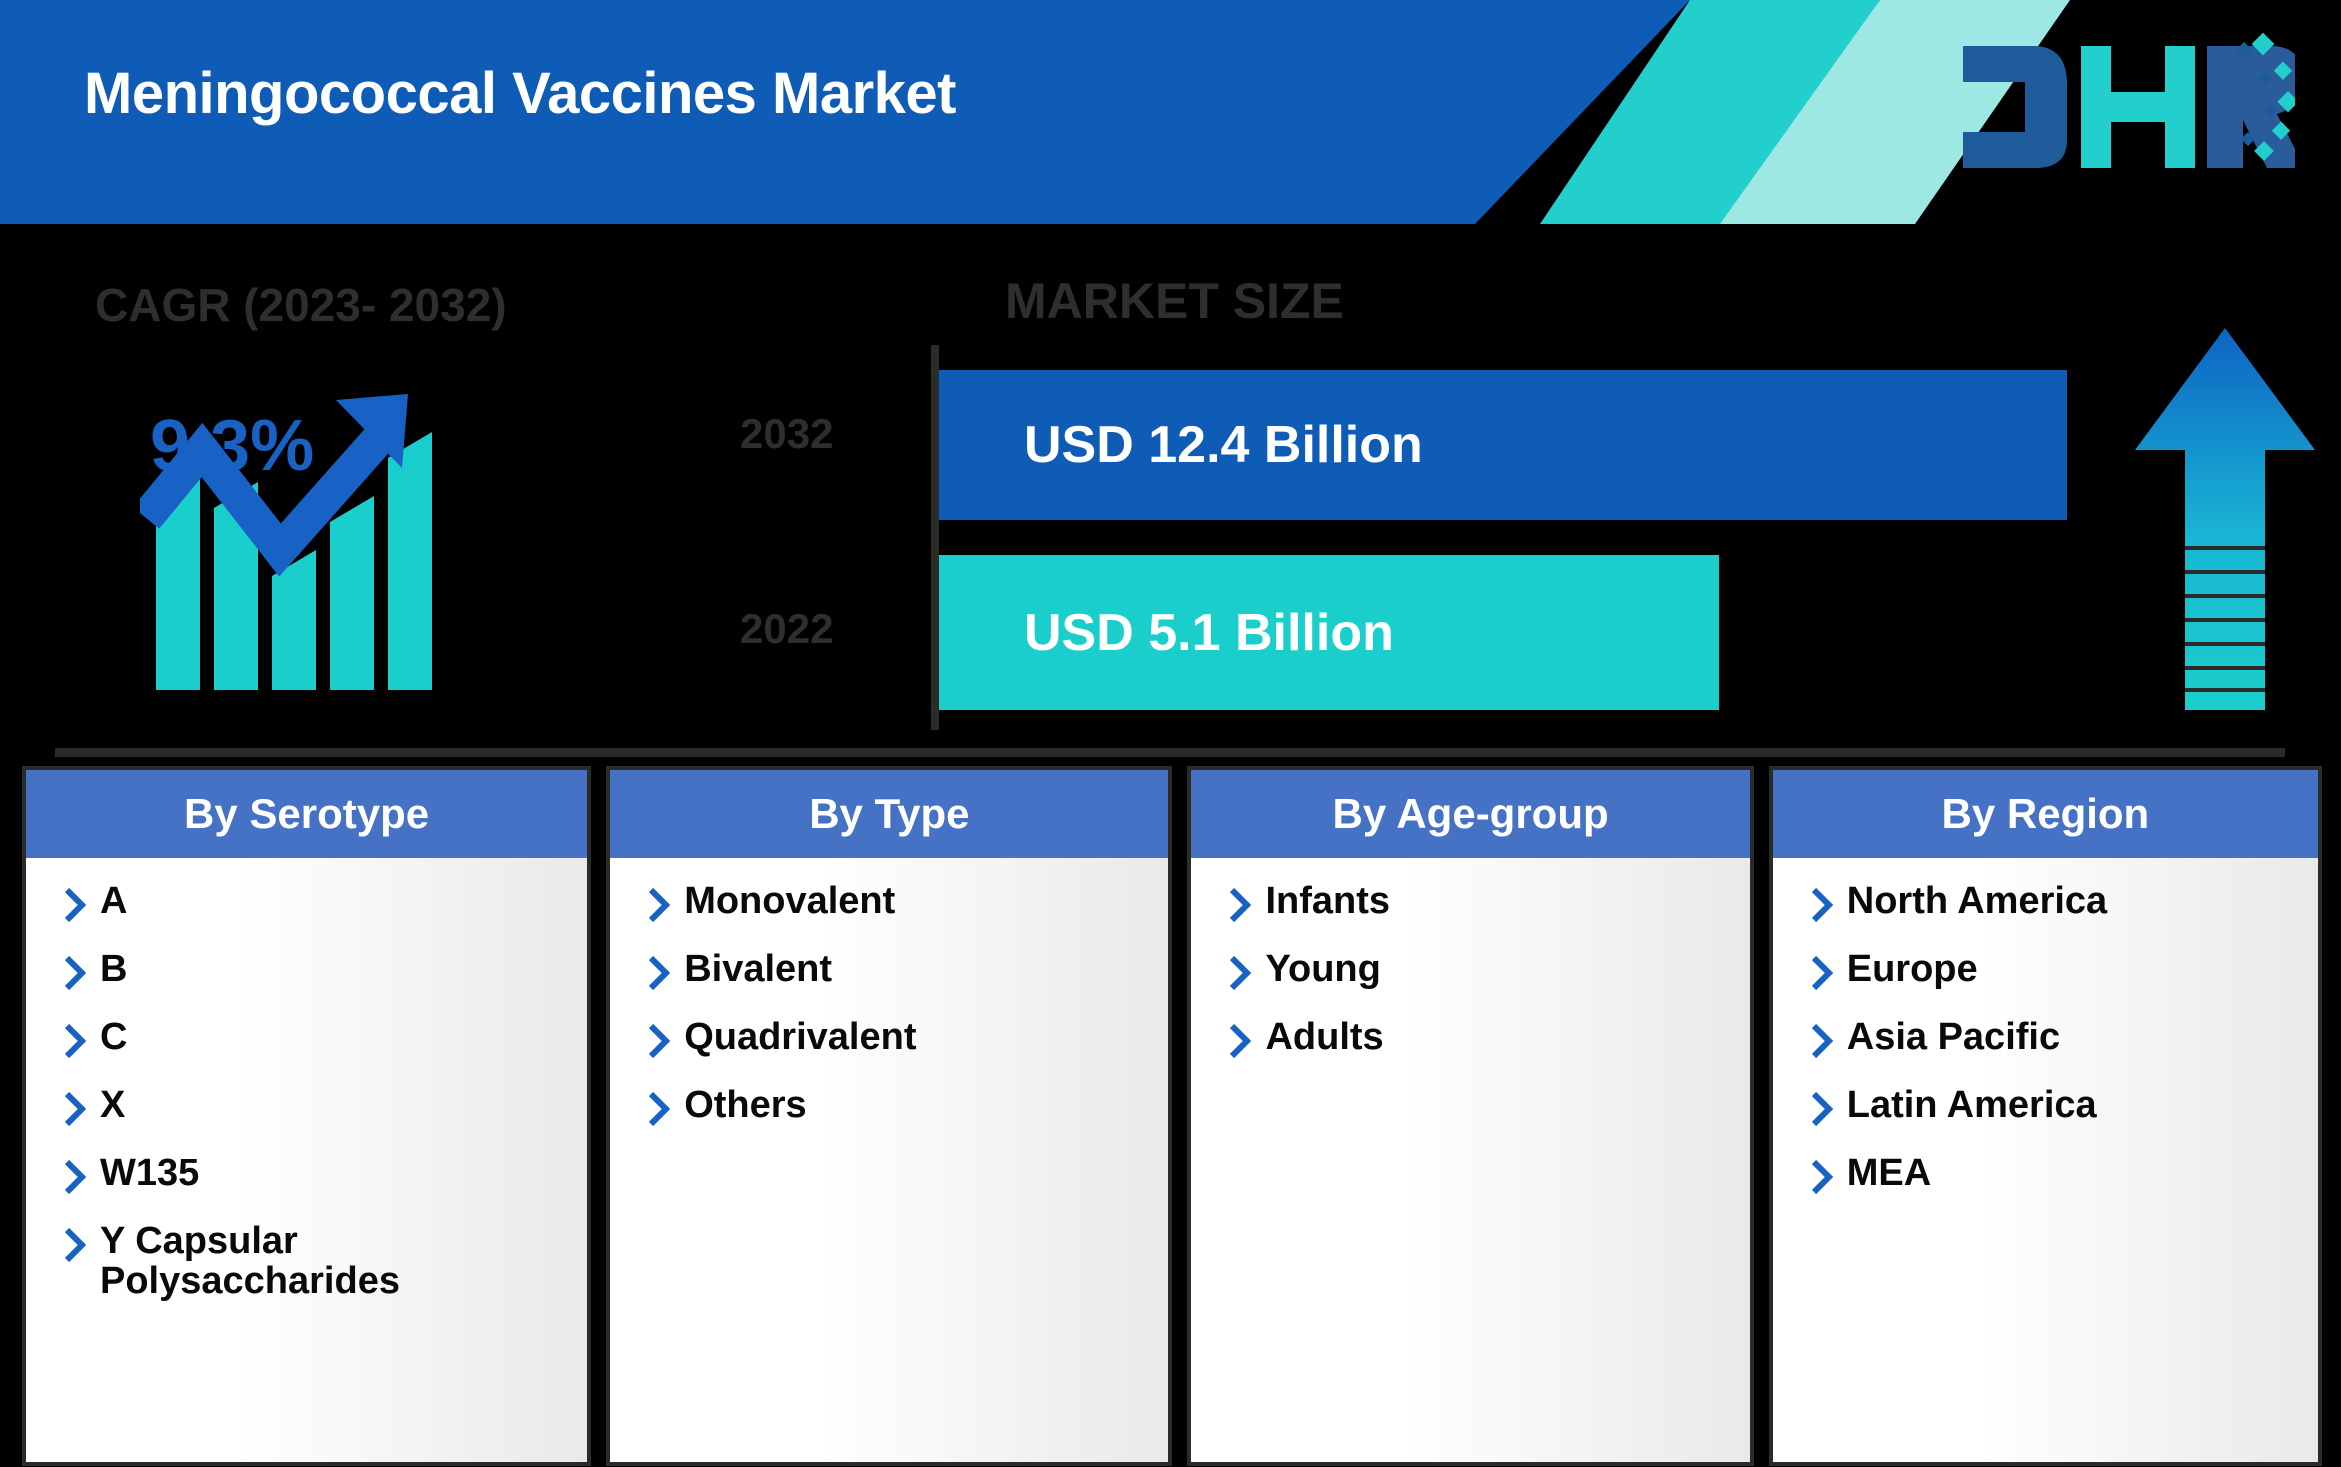  Describe the element at coordinates (301, 305) in the screenshot. I see `cagr-label: CAGR (2023- 2032)` at that location.